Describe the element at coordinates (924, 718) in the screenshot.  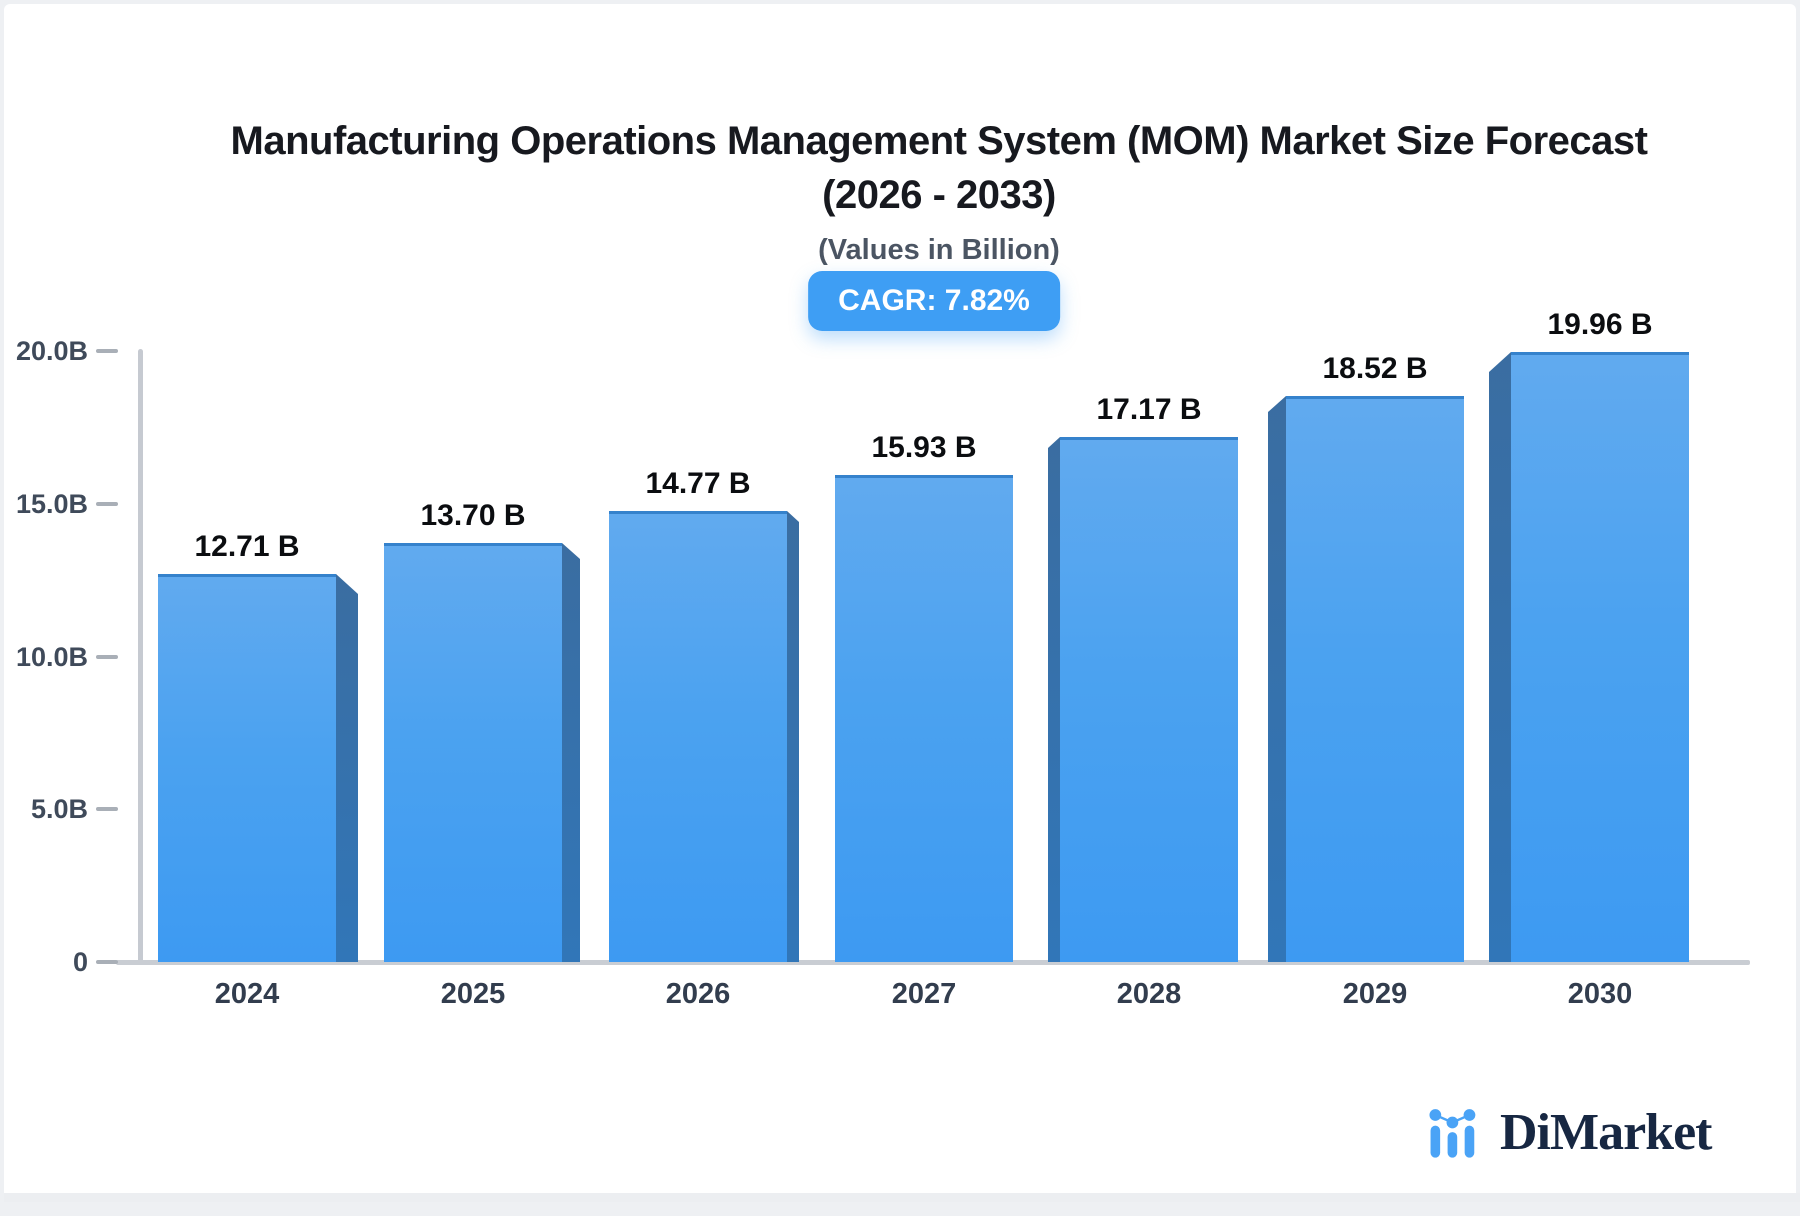
I see `bar-2027` at that location.